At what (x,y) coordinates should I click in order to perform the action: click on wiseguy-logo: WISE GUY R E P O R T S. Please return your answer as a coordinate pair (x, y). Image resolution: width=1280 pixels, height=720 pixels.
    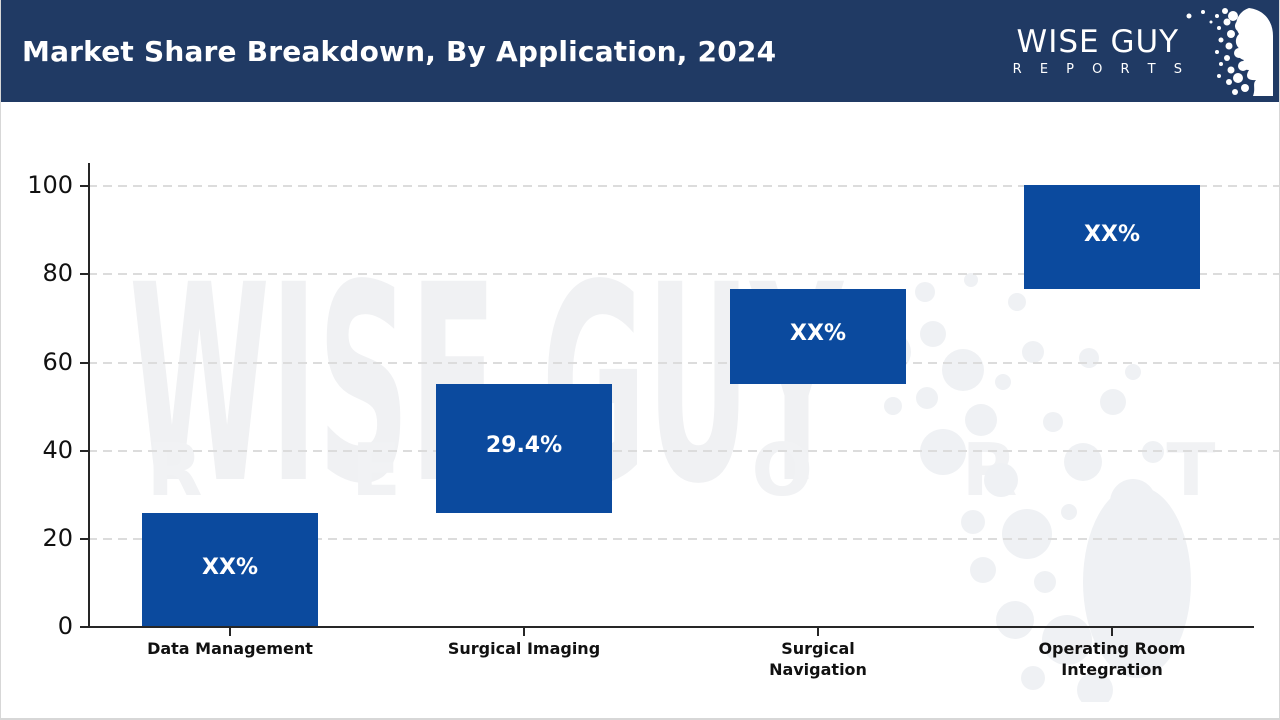
    Looking at the image, I should click on (1141, 51).